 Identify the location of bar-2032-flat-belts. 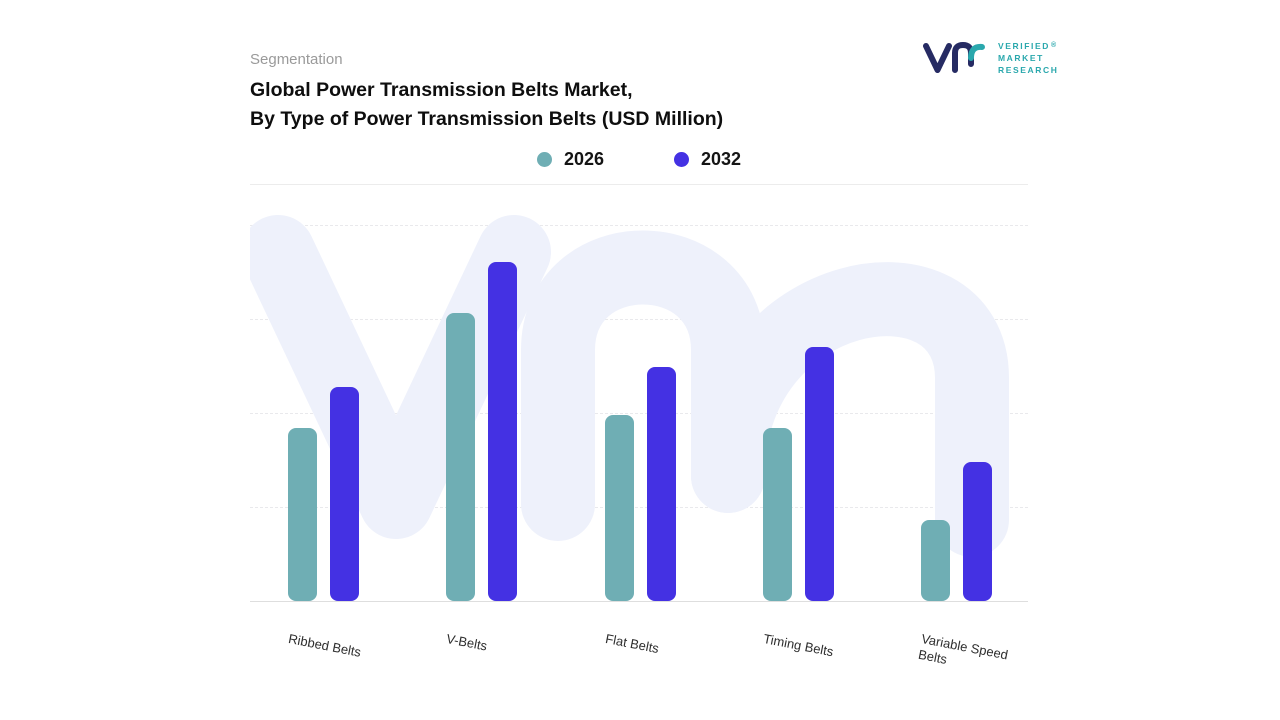
(661, 484).